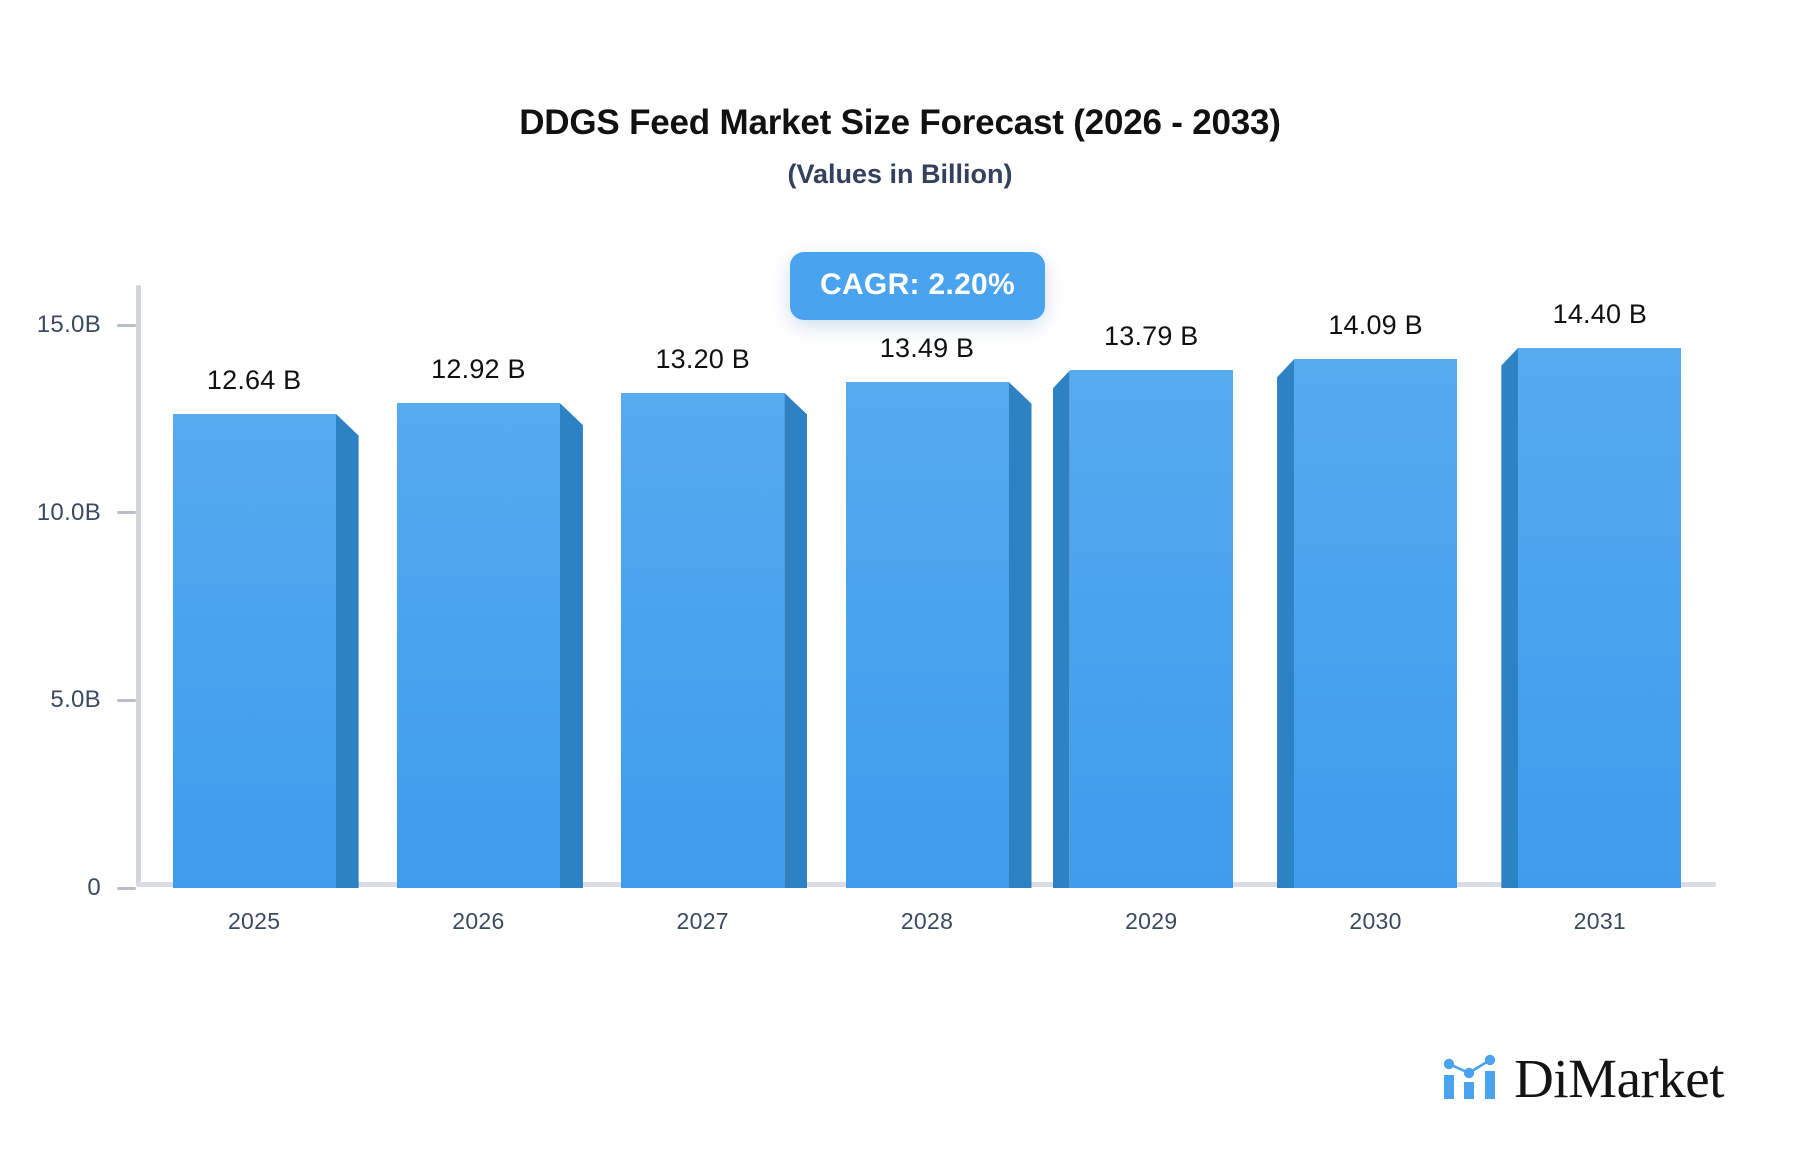 The width and height of the screenshot is (1800, 1156). I want to click on bar-value-label: 12.64 B, so click(254, 379).